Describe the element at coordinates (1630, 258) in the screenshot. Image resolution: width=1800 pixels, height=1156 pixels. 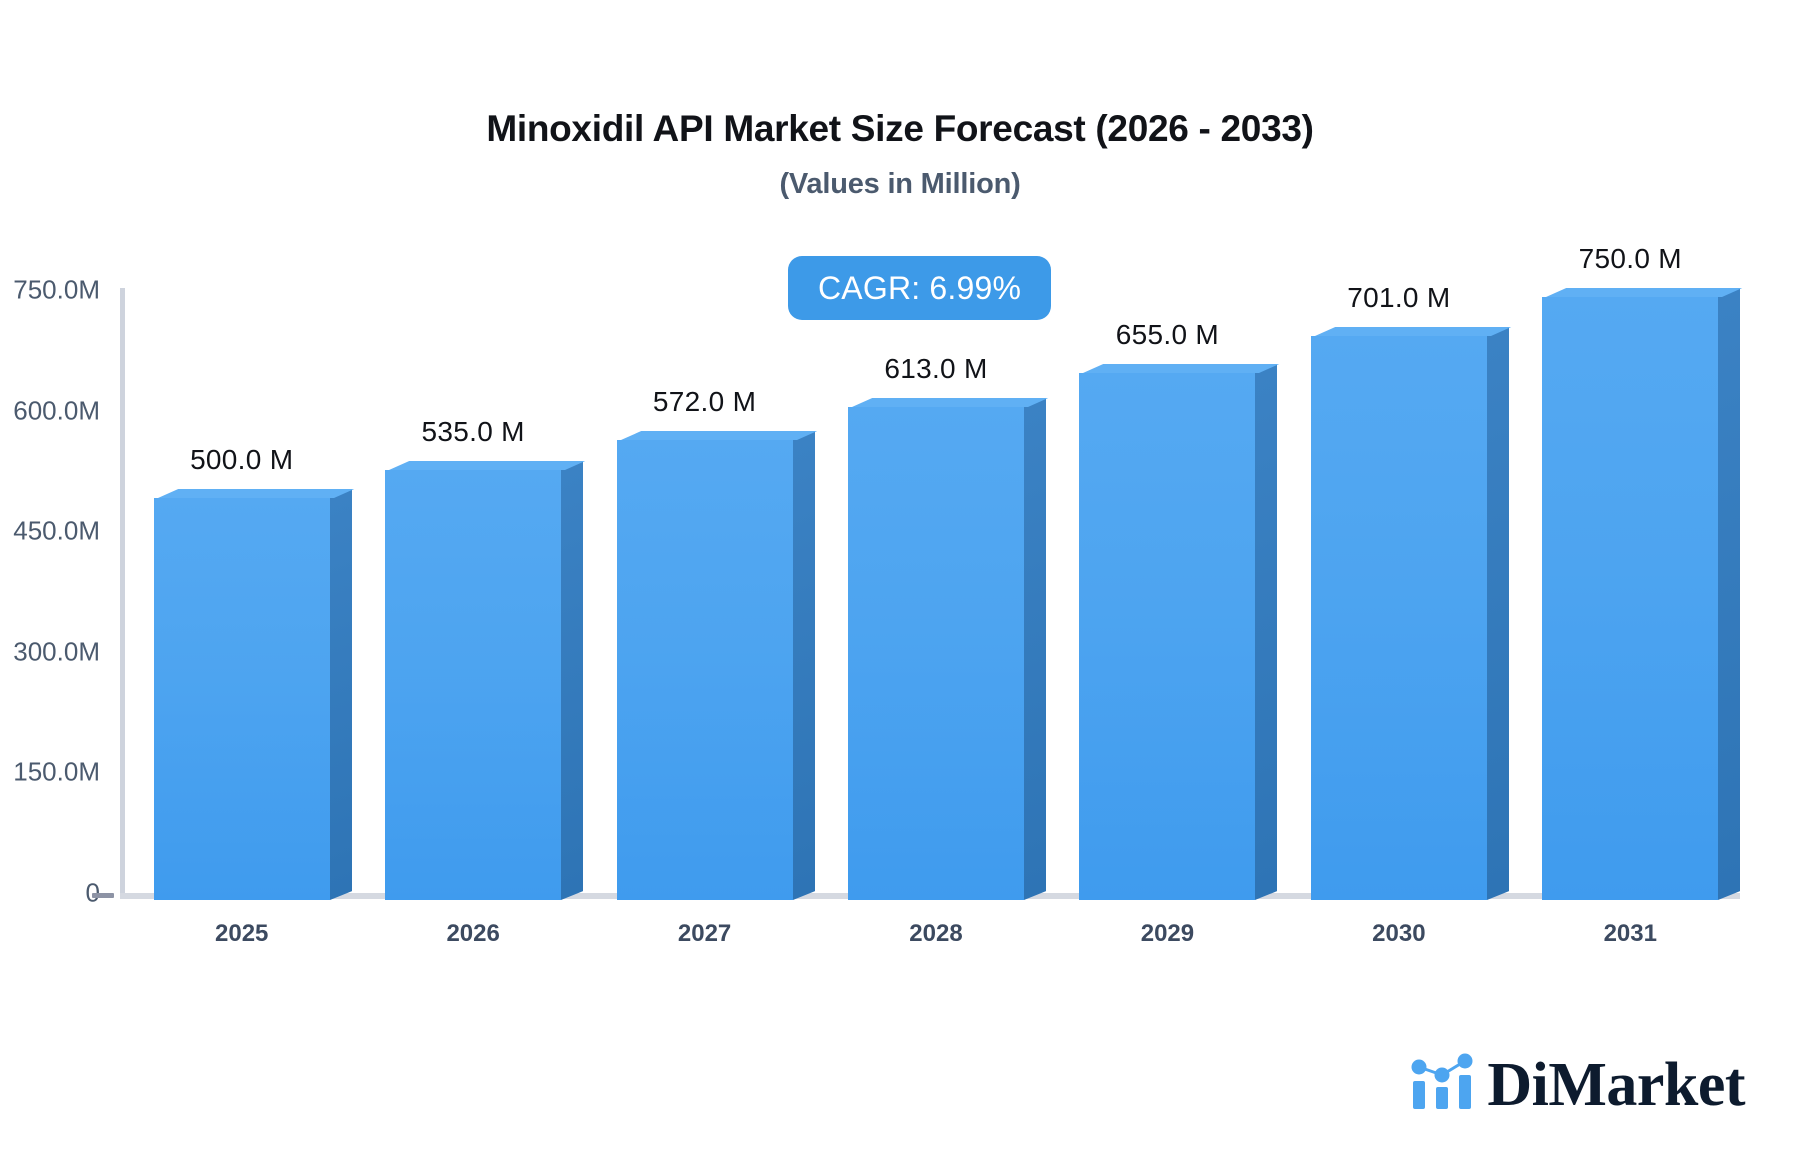
I see `bar-value-label: 750.0 M` at that location.